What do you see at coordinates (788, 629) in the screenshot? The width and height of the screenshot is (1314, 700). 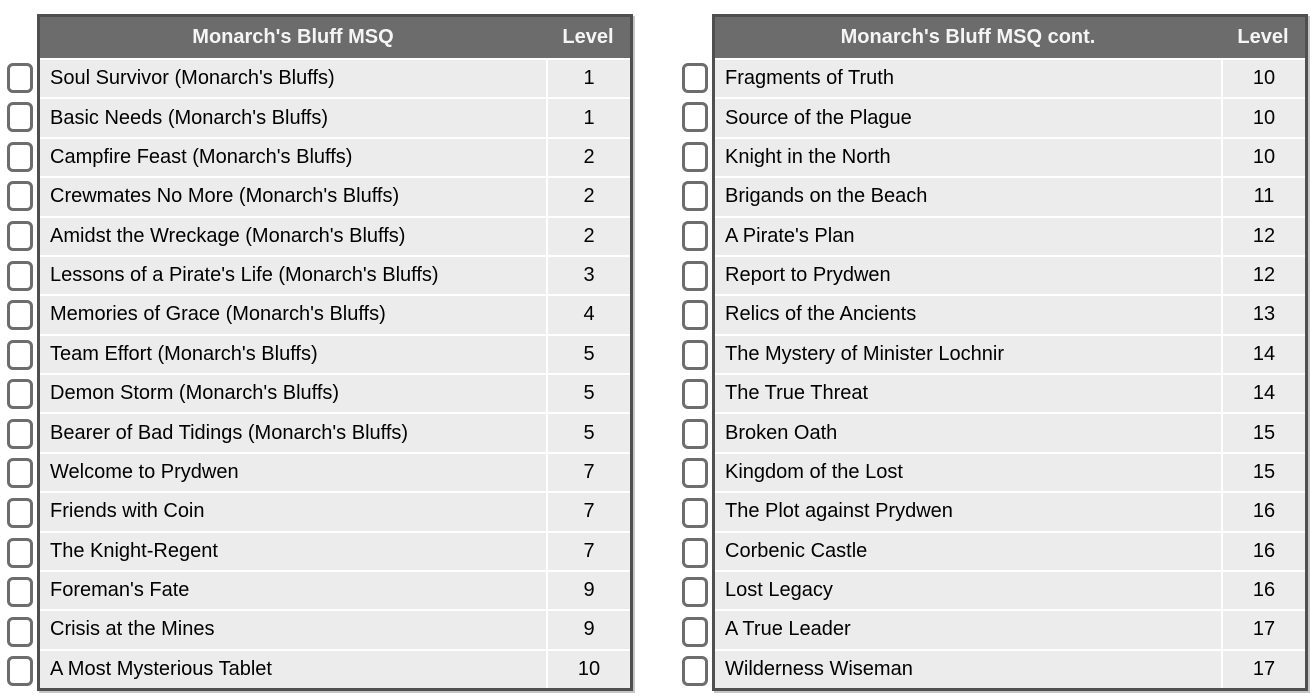 I see `quest-name: A True Leader` at bounding box center [788, 629].